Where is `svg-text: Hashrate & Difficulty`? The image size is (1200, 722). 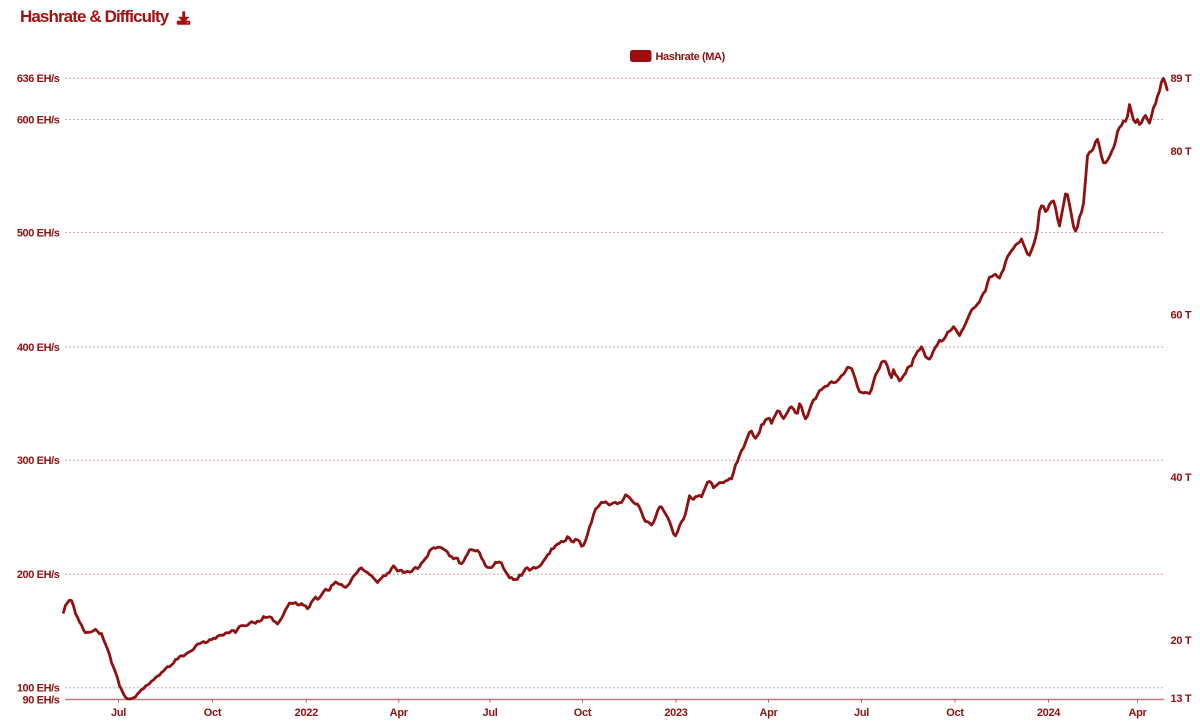
svg-text: Hashrate & Difficulty is located at coordinates (95, 16).